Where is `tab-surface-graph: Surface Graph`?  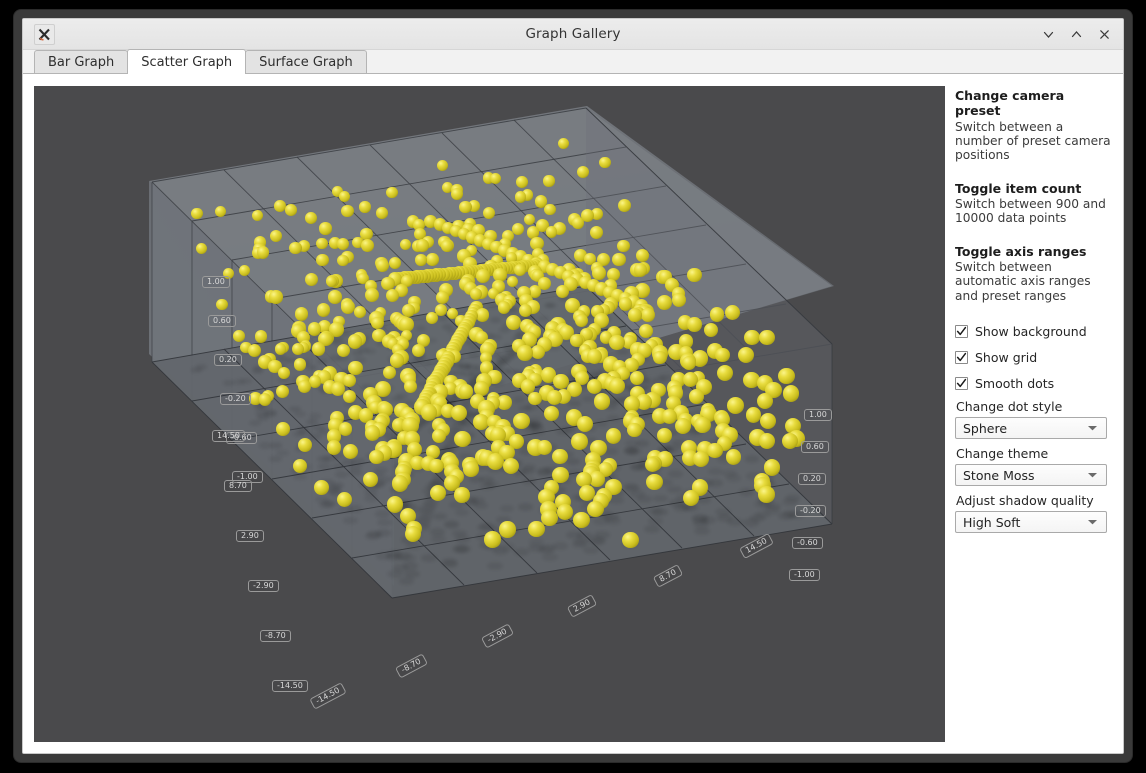
tab-surface-graph: Surface Graph is located at coordinates (306, 61).